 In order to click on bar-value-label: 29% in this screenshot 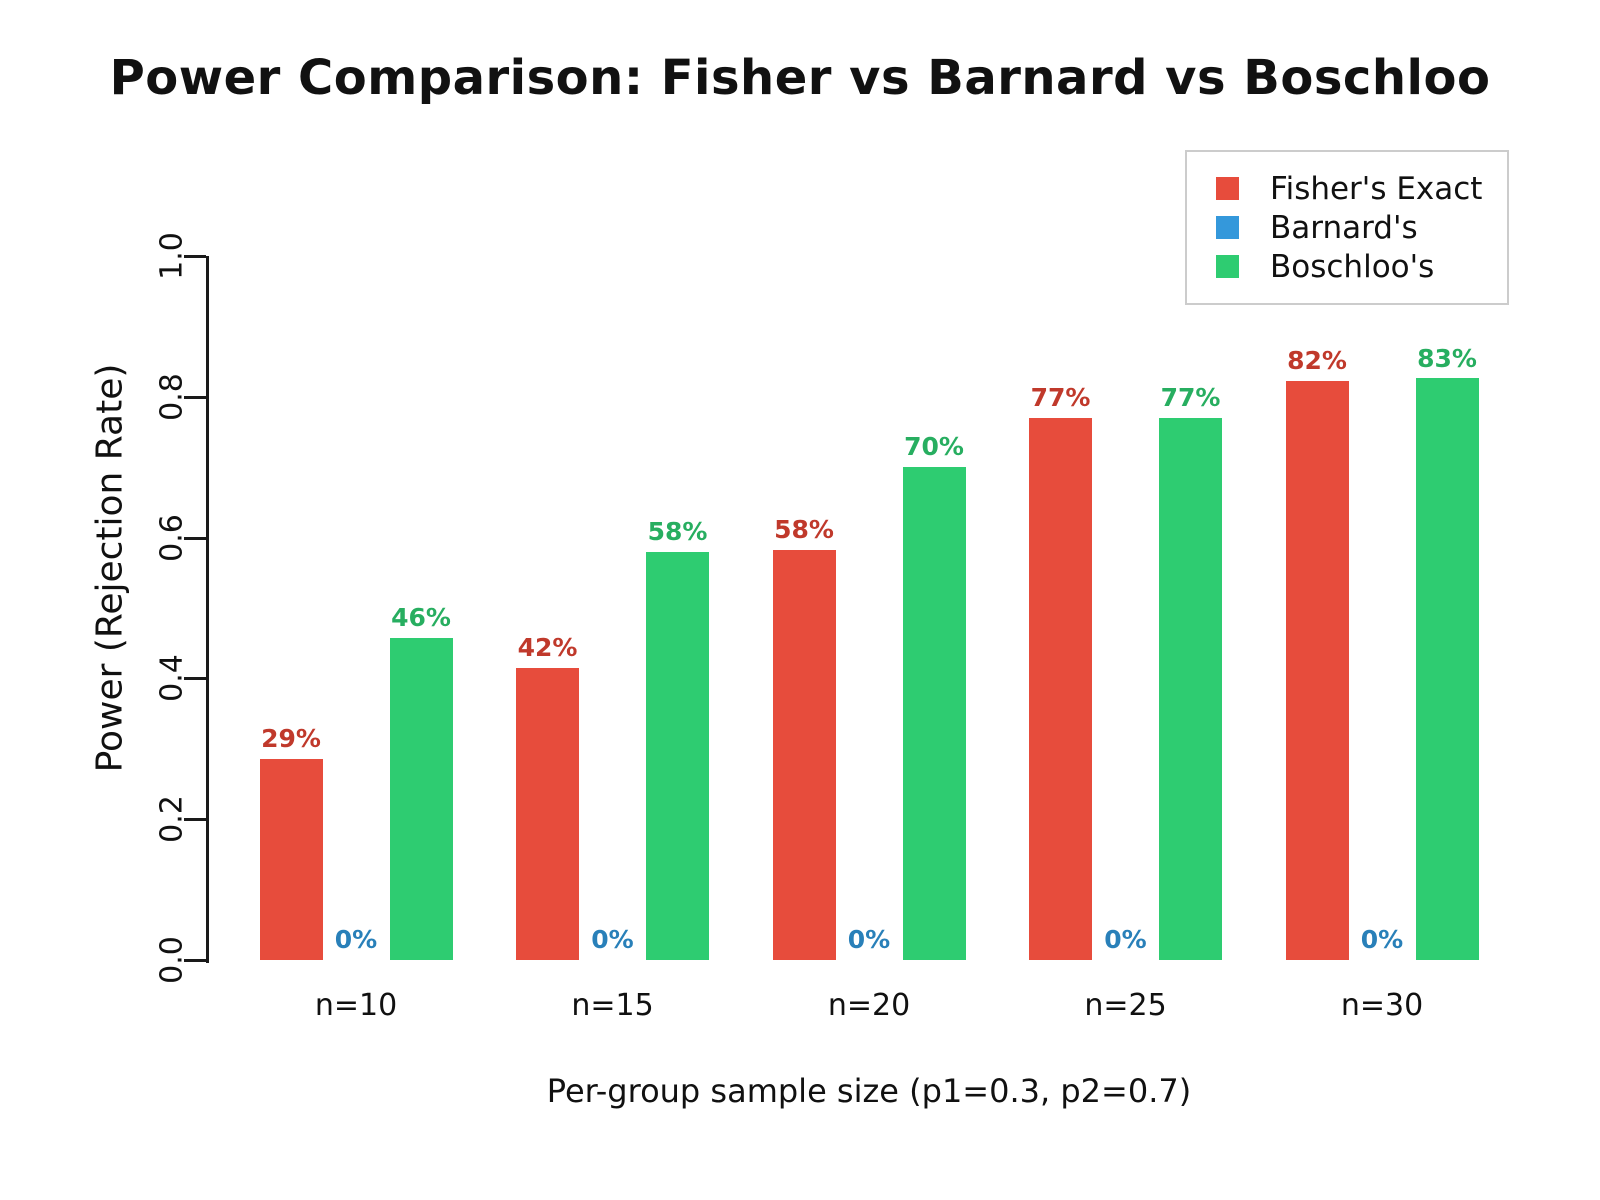, I will do `click(291, 739)`.